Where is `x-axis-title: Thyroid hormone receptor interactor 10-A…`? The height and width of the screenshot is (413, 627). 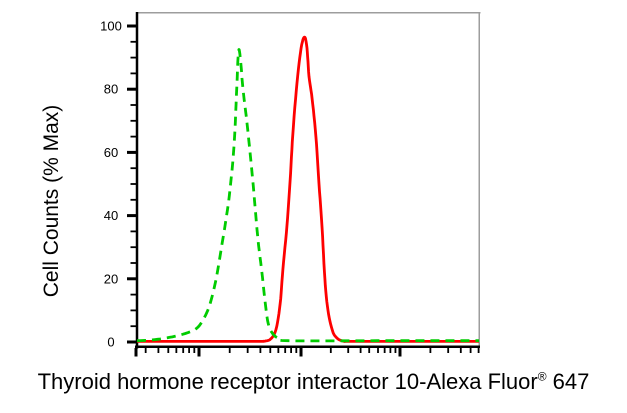 x-axis-title: Thyroid hormone receptor interactor 10-A… is located at coordinates (313, 382).